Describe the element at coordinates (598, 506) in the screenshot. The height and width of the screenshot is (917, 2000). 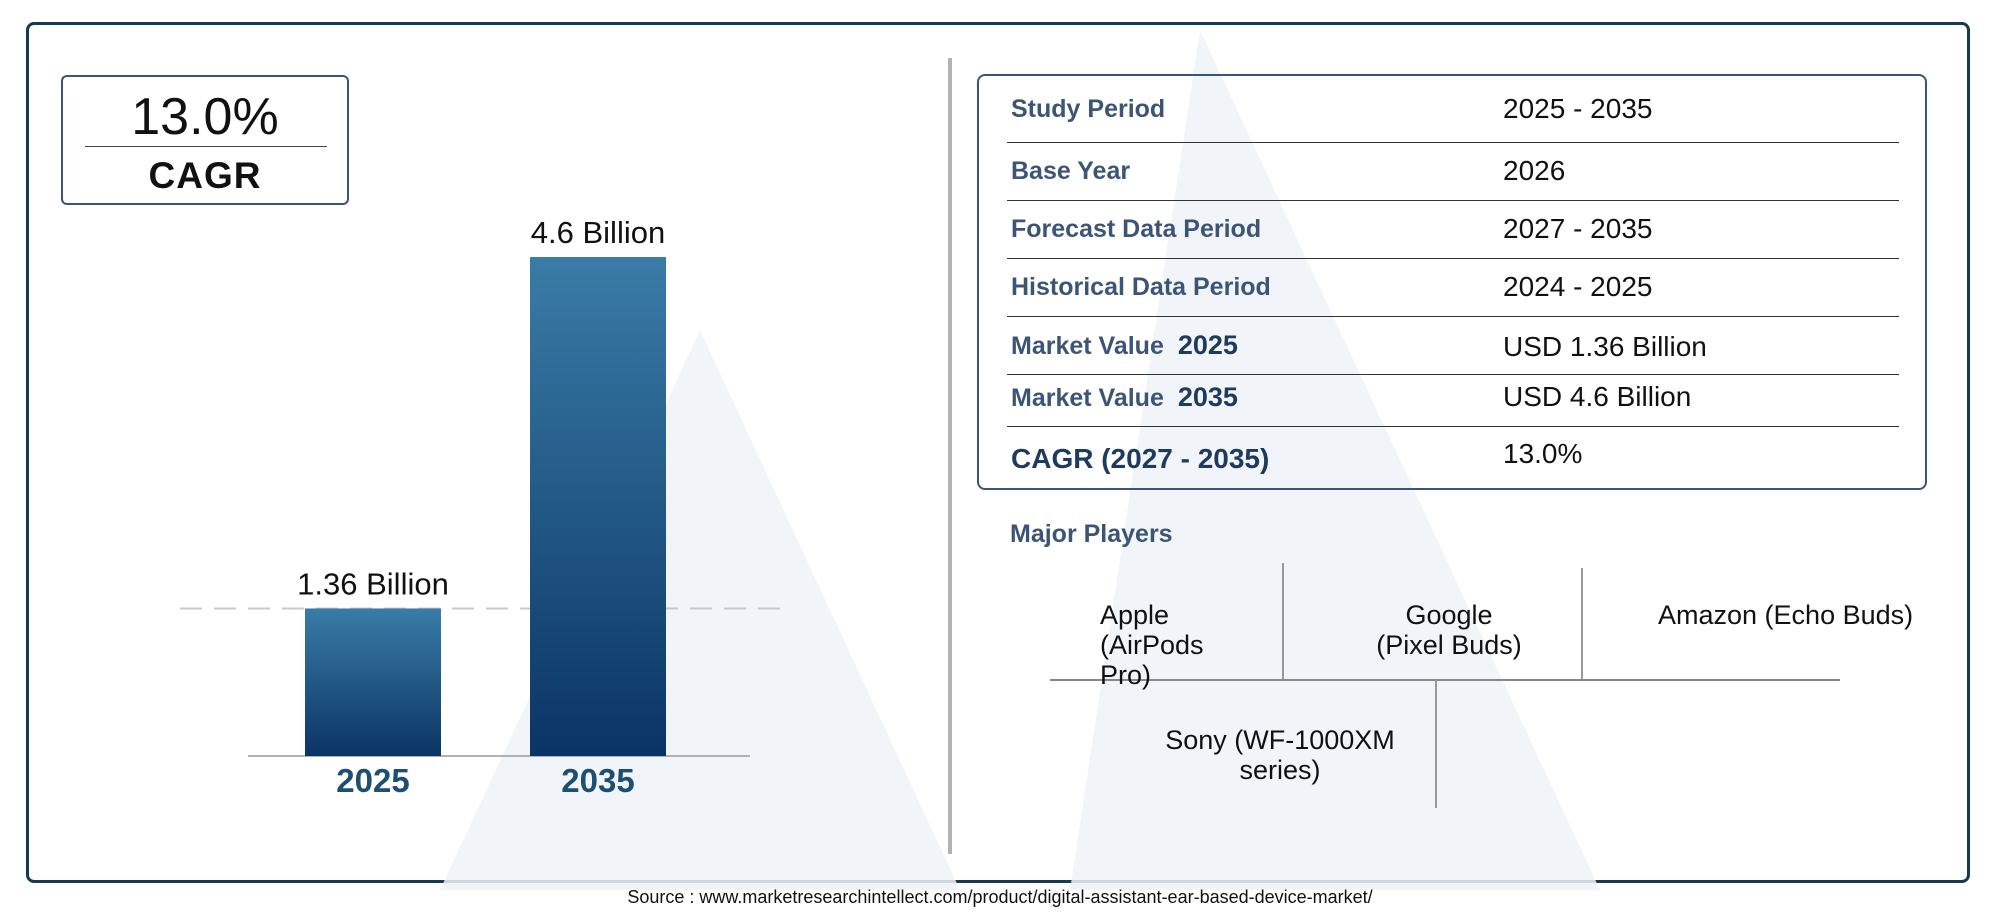
I see `bar-2035` at that location.